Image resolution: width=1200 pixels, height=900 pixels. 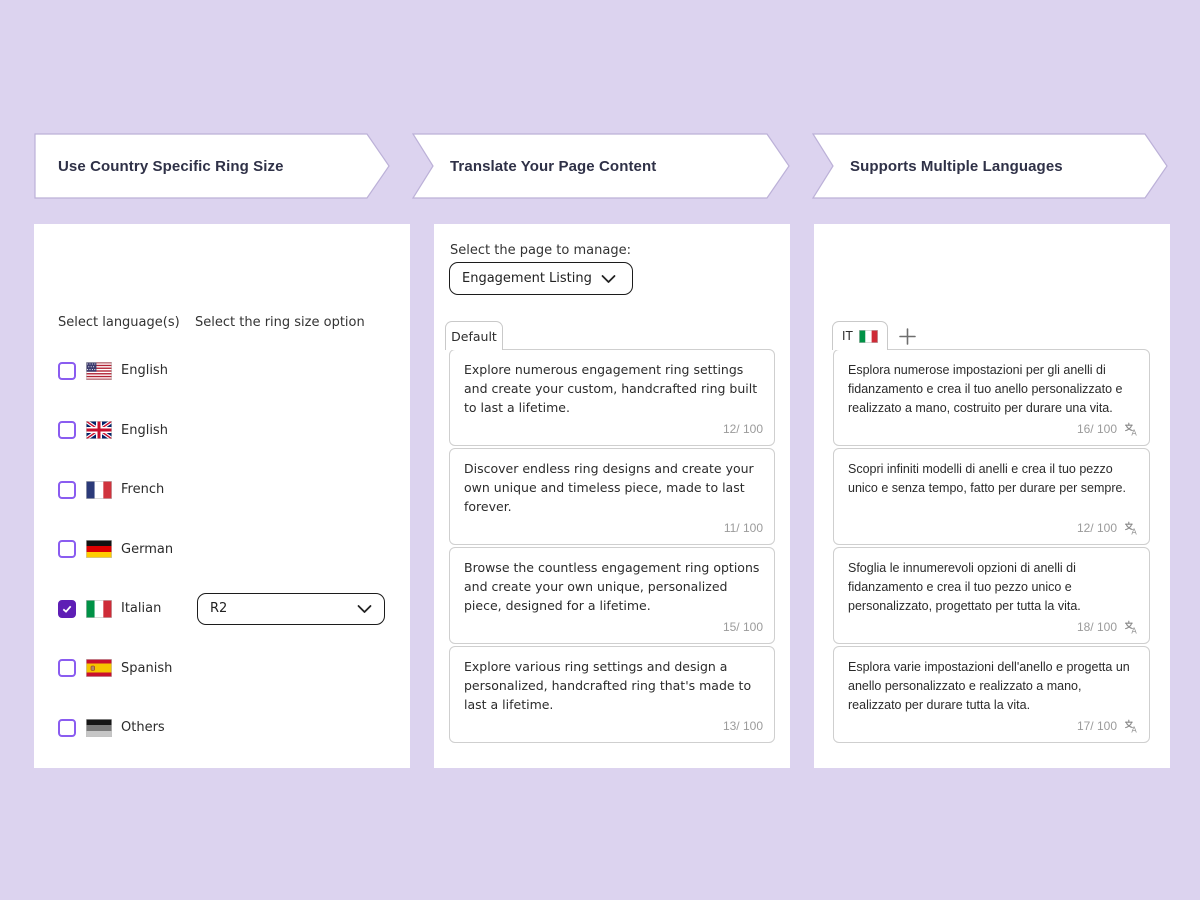 I want to click on char-counter: 13/ 100, so click(x=742, y=726).